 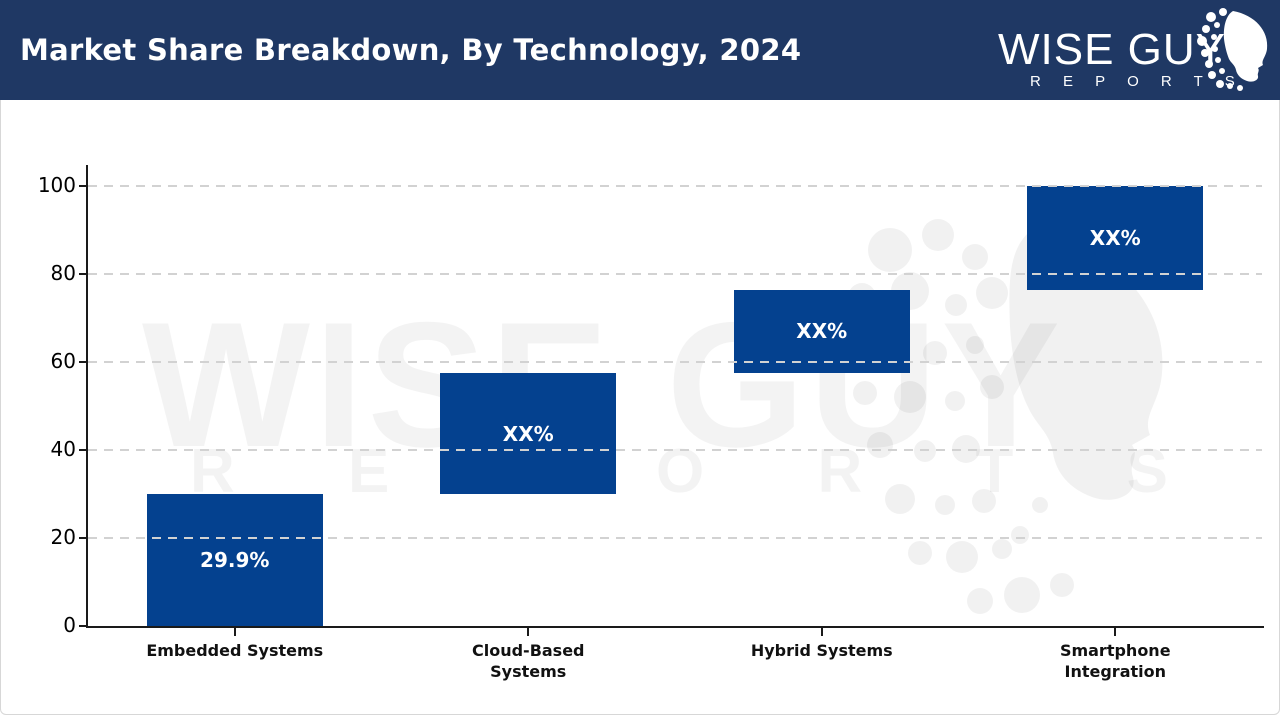 I want to click on y-axis-tick-label: 100, so click(x=56, y=185).